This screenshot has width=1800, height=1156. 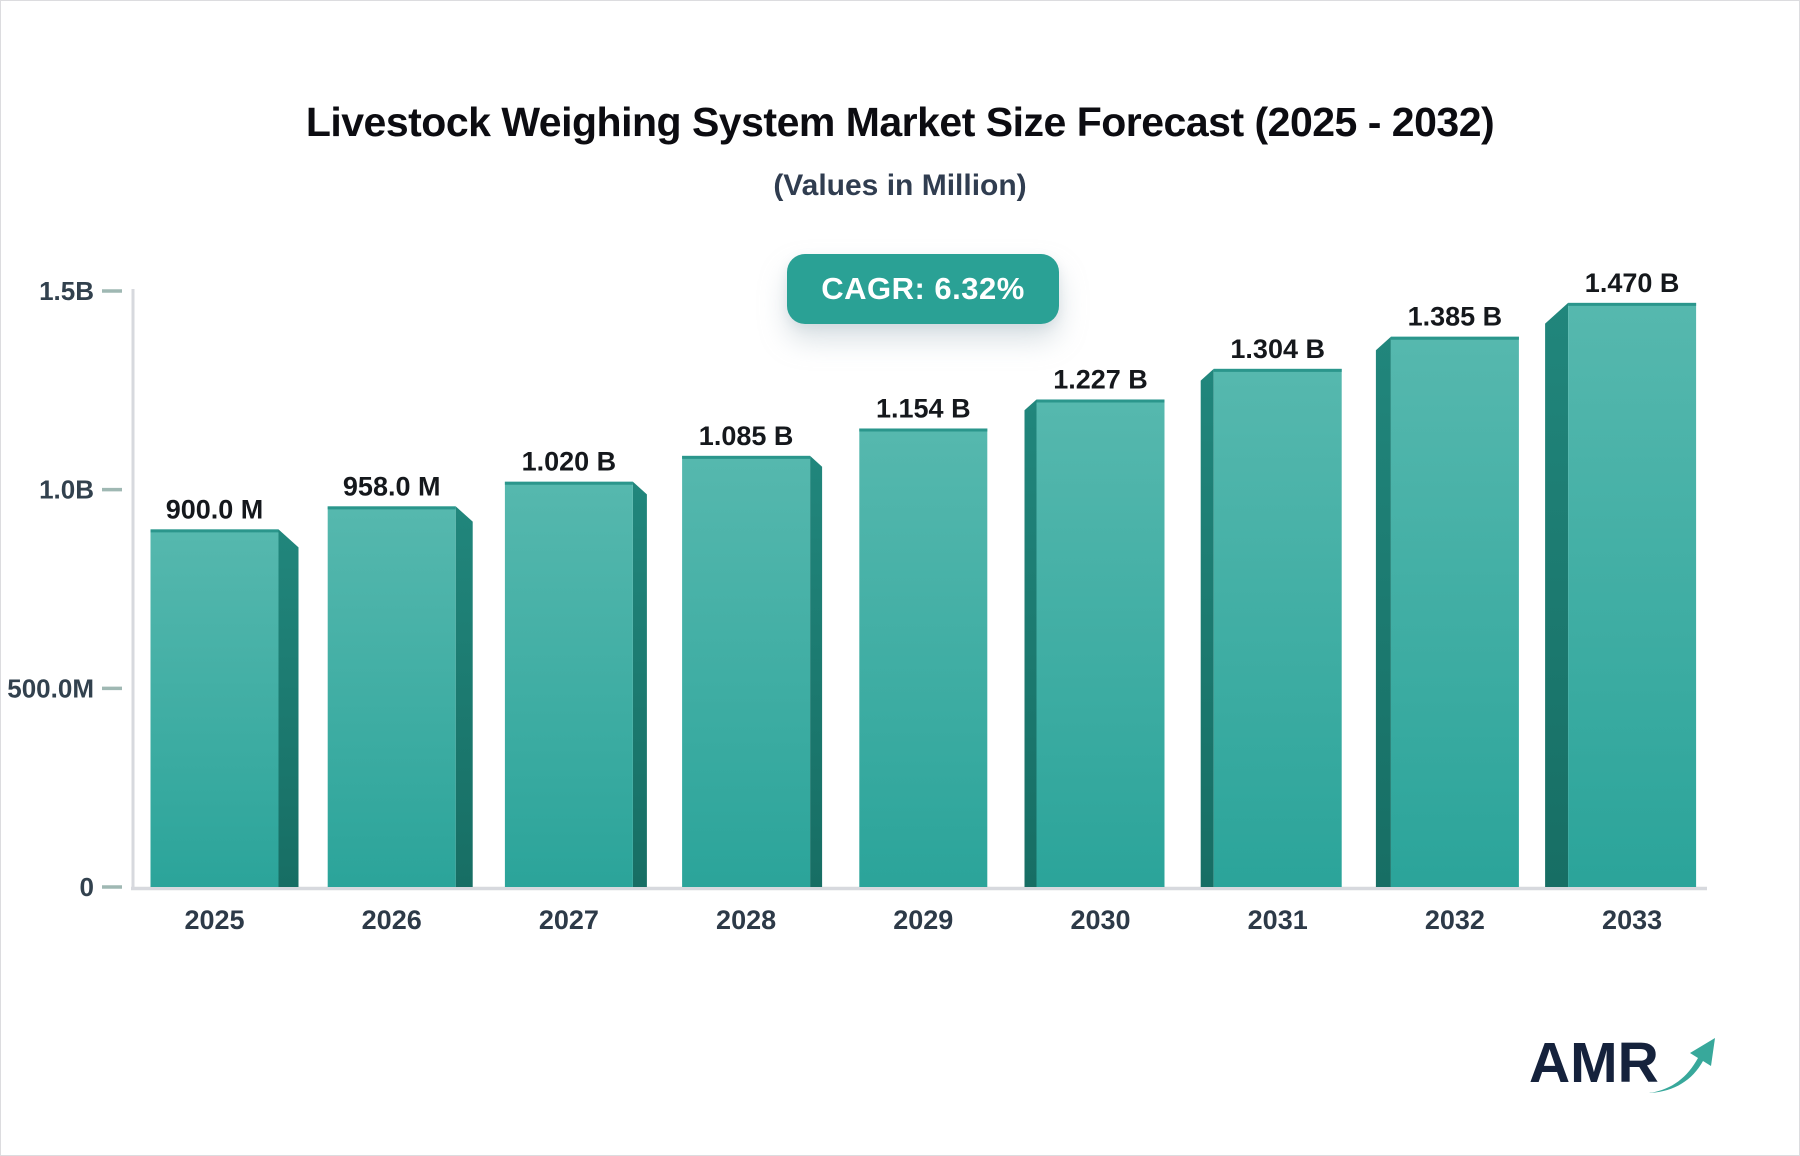 What do you see at coordinates (66, 490) in the screenshot?
I see `y-tick-label: 1.0B` at bounding box center [66, 490].